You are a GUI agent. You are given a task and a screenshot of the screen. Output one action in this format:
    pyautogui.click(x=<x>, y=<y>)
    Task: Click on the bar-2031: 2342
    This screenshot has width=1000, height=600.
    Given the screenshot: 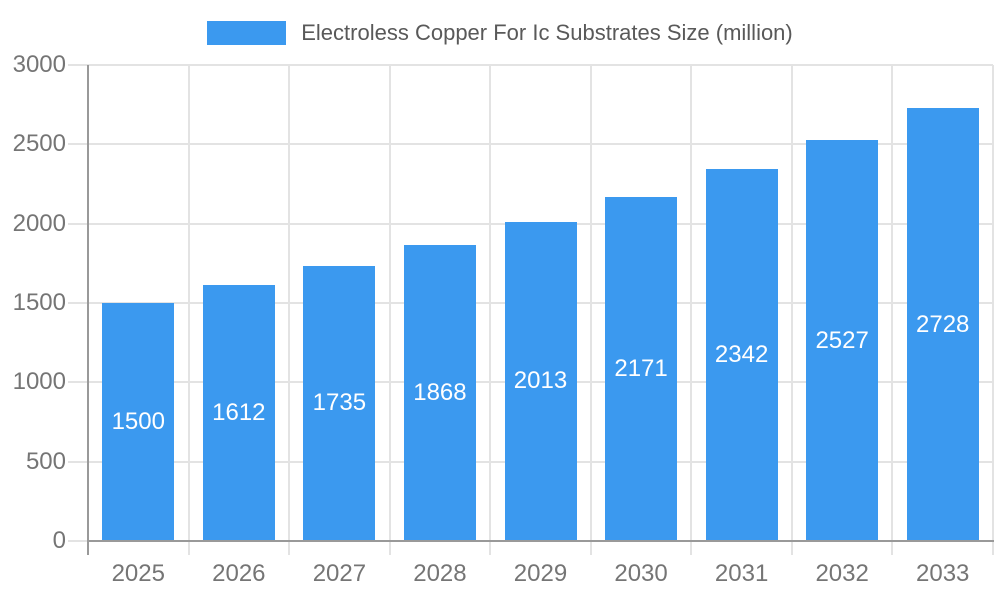 What is the action you would take?
    pyautogui.click(x=741, y=355)
    